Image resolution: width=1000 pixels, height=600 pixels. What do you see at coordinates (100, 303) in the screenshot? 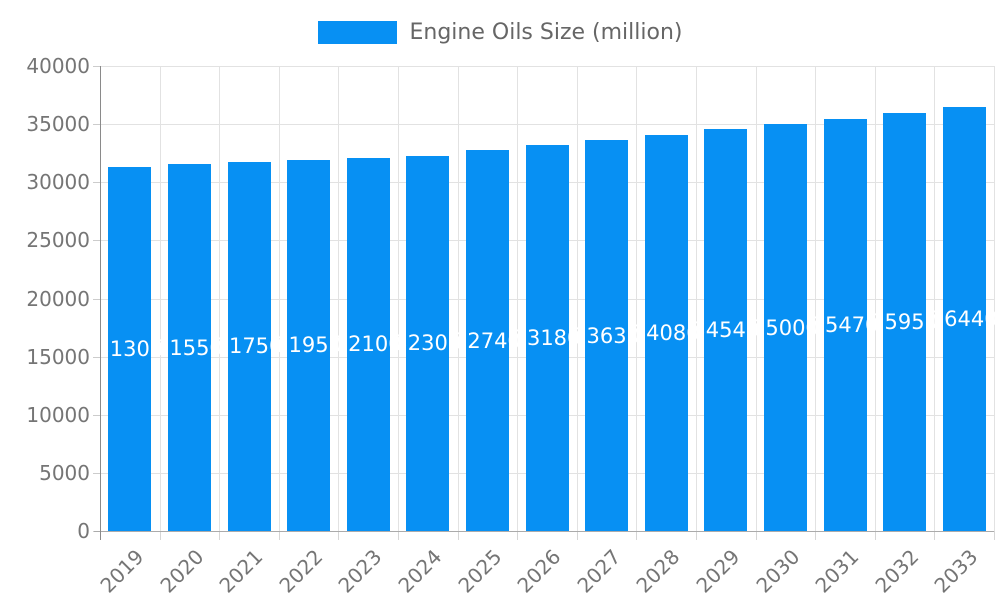
I see `y-axis-line` at bounding box center [100, 303].